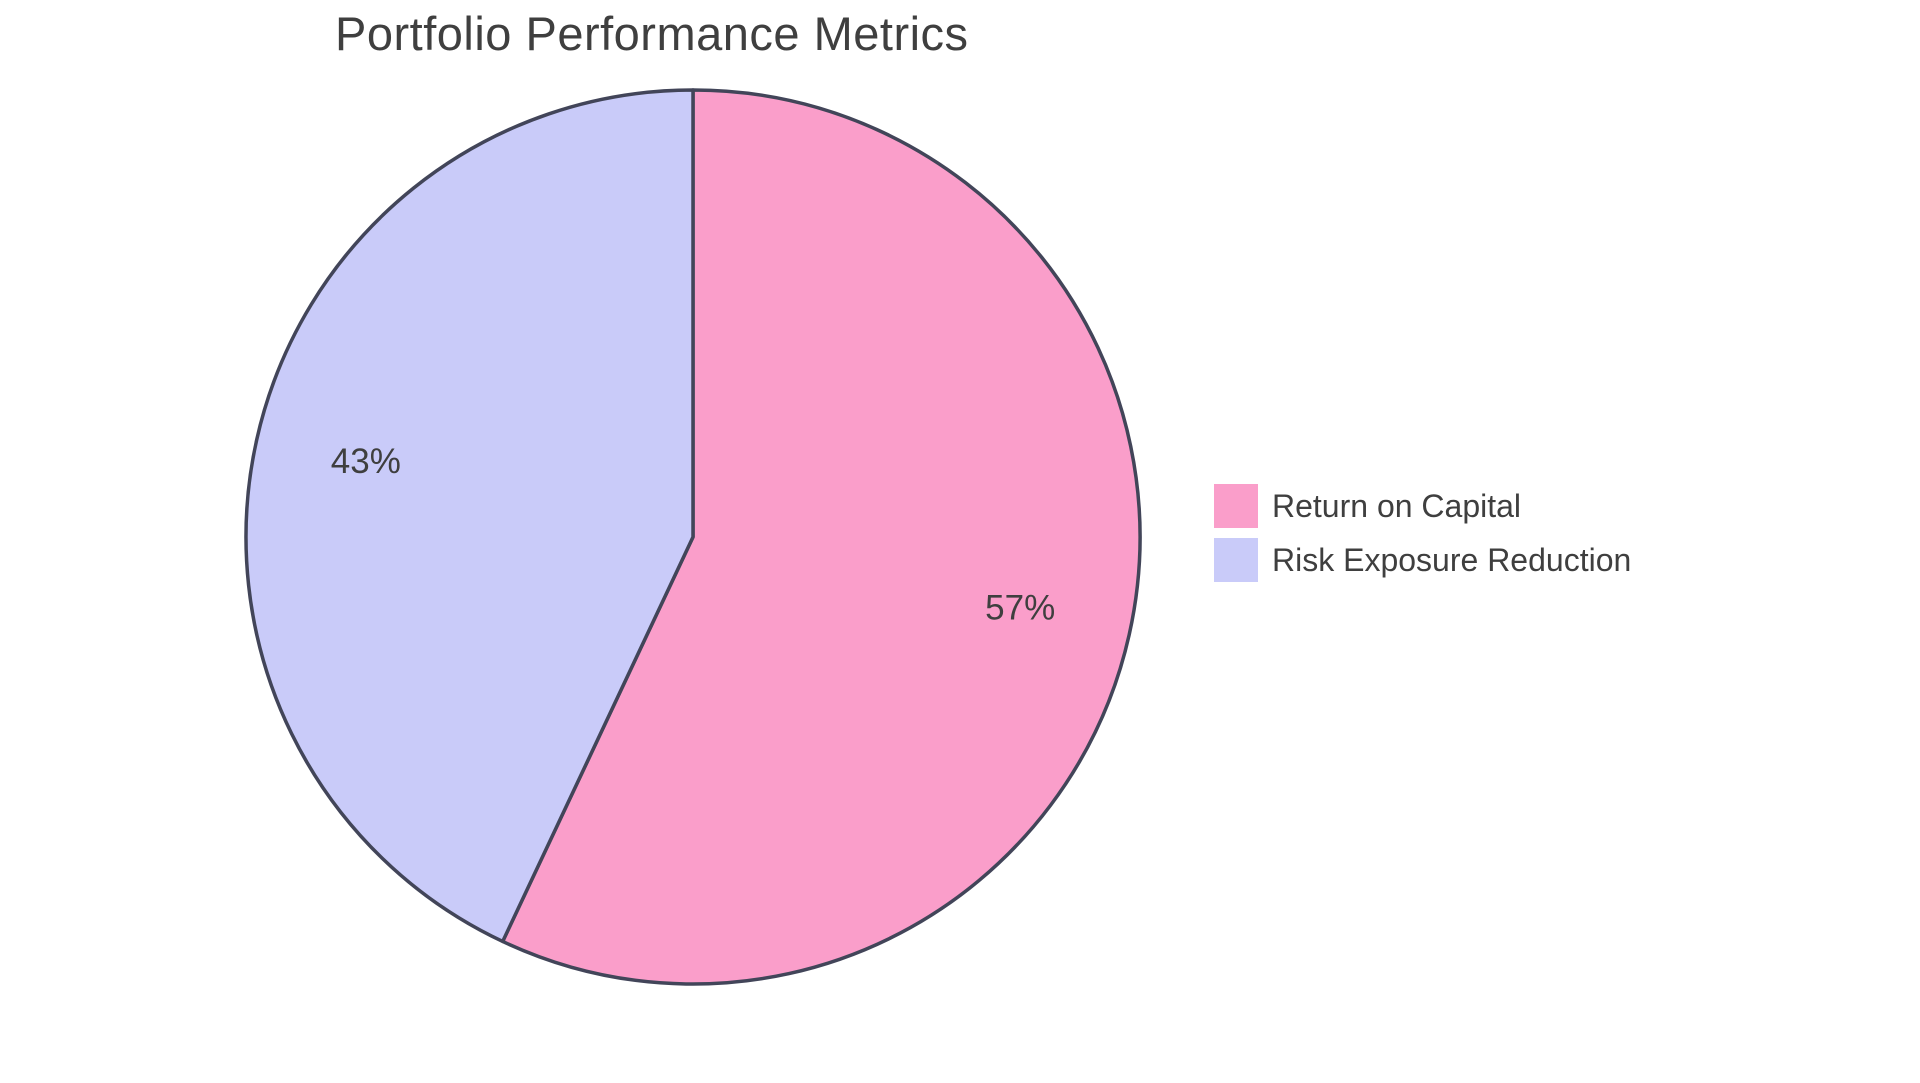 This screenshot has width=1920, height=1083. I want to click on legend-item: Return on Capital, so click(1422, 506).